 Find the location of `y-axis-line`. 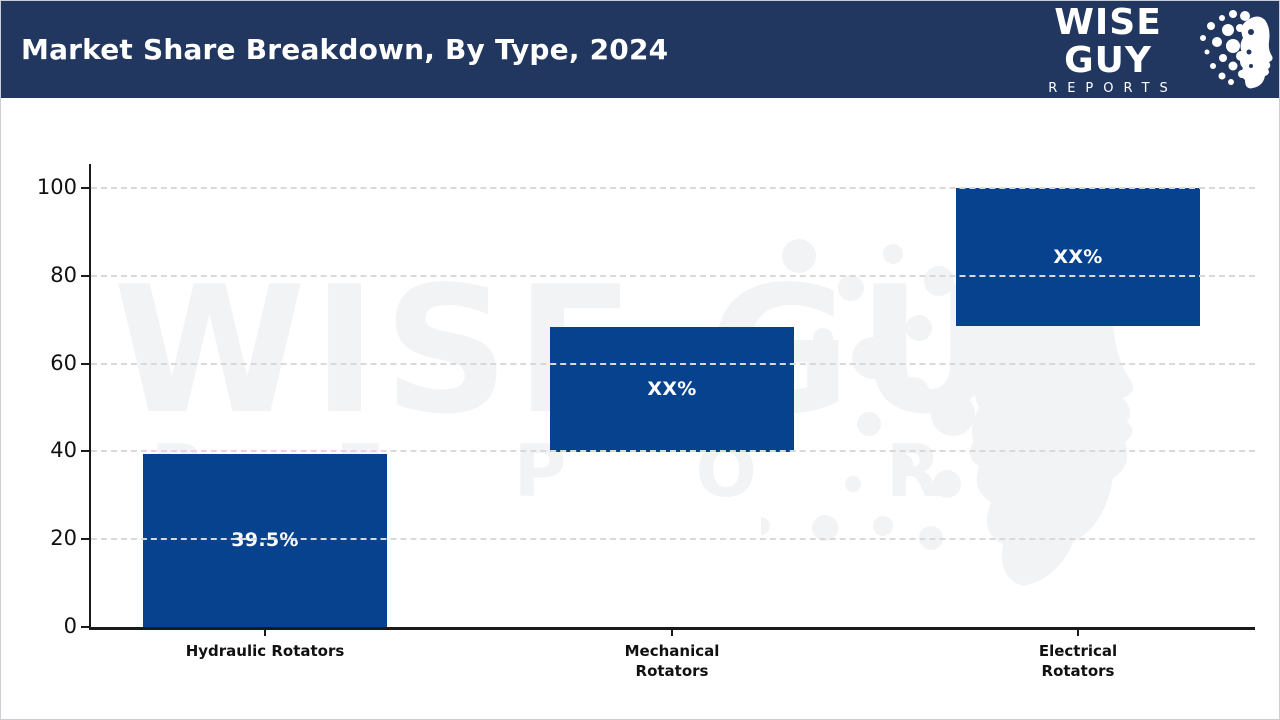

y-axis-line is located at coordinates (90, 396).